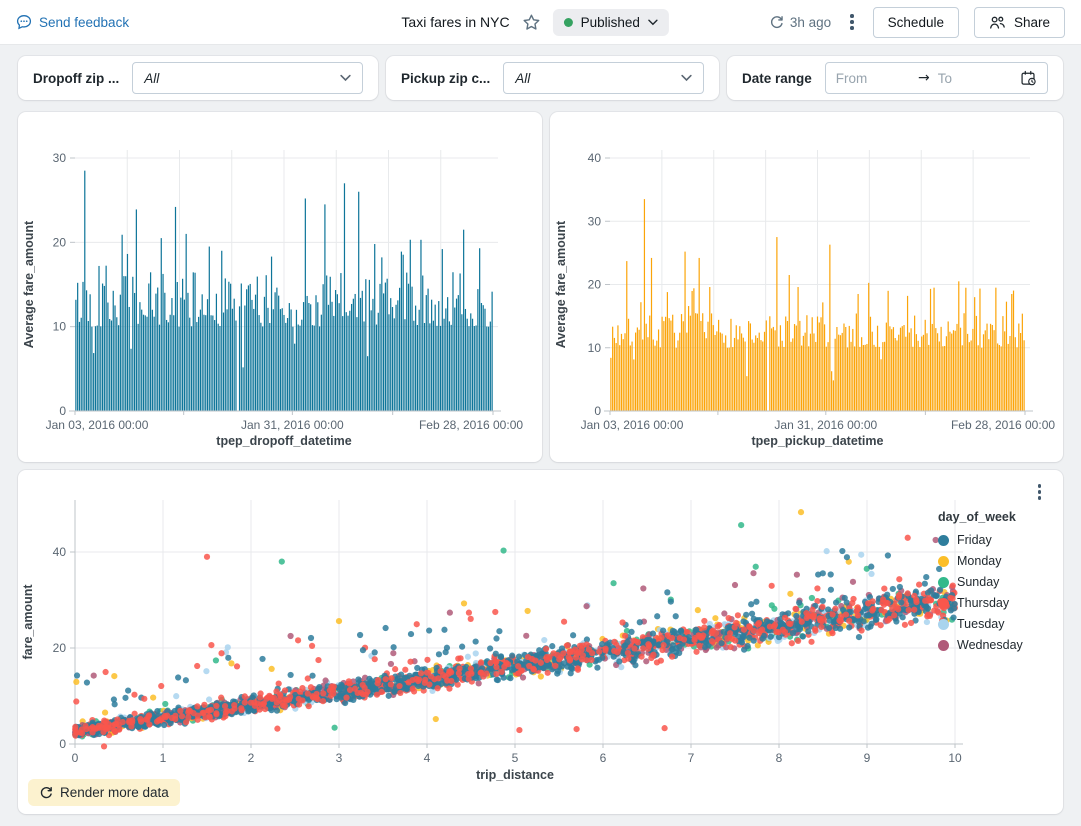 This screenshot has width=1081, height=826. I want to click on render-more-data-button: Render more data, so click(104, 792).